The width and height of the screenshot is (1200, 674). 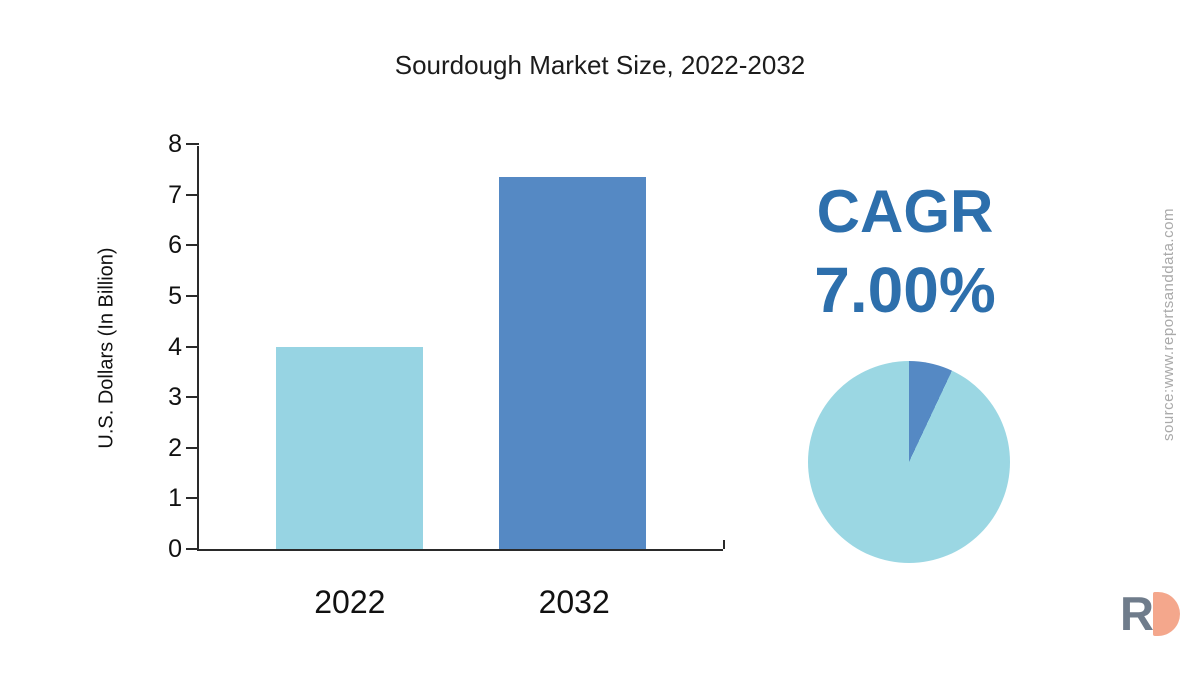 I want to click on page-title: Sourdough Market Size, 2022-2032, so click(x=600, y=65).